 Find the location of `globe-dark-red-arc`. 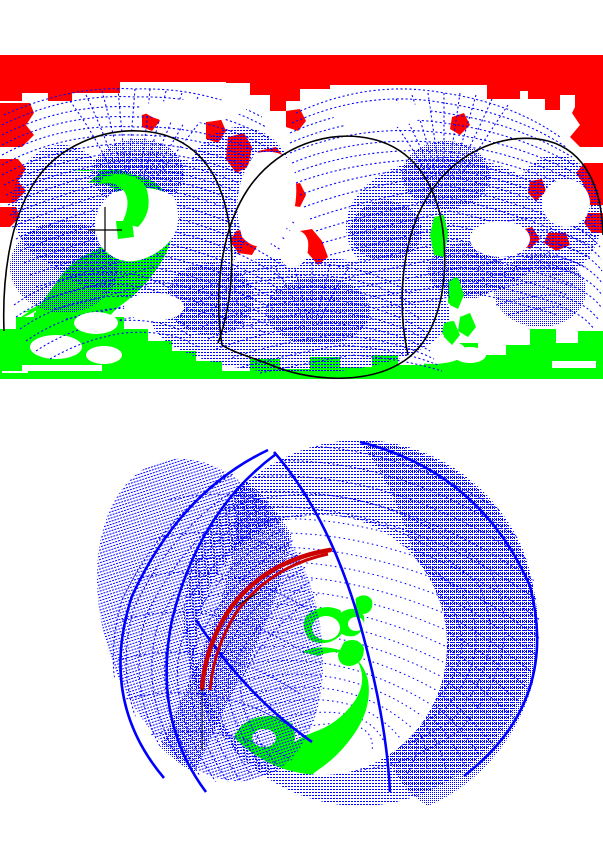

globe-dark-red-arc is located at coordinates (266, 619).